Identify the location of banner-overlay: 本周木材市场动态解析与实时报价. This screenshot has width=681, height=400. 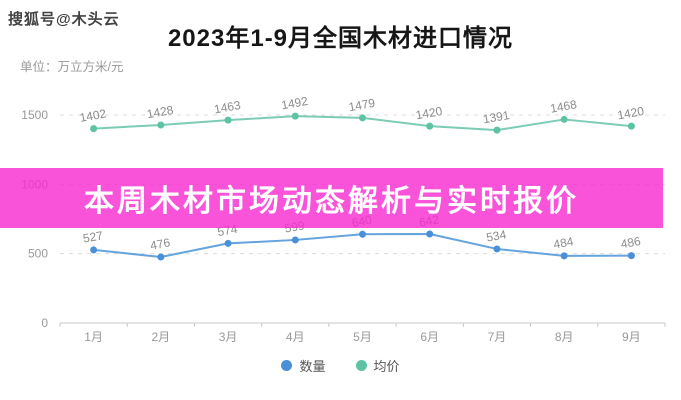
(331, 198).